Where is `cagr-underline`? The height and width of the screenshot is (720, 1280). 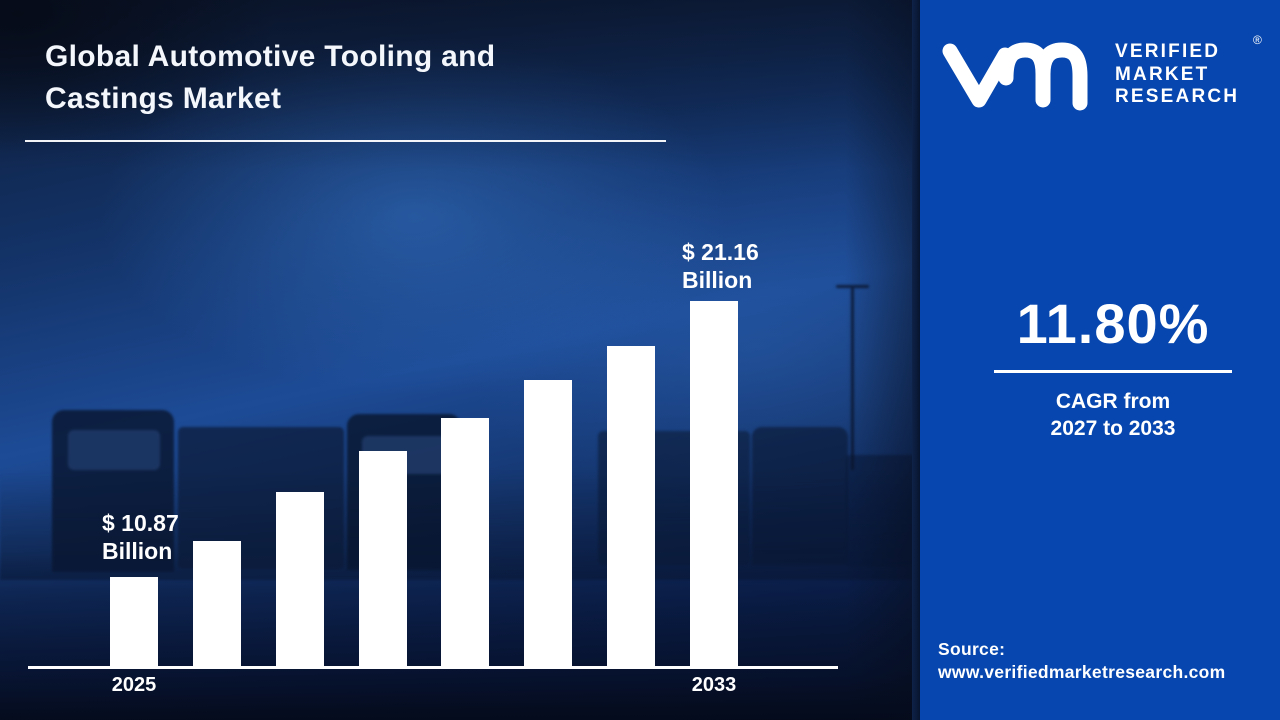 cagr-underline is located at coordinates (1113, 371).